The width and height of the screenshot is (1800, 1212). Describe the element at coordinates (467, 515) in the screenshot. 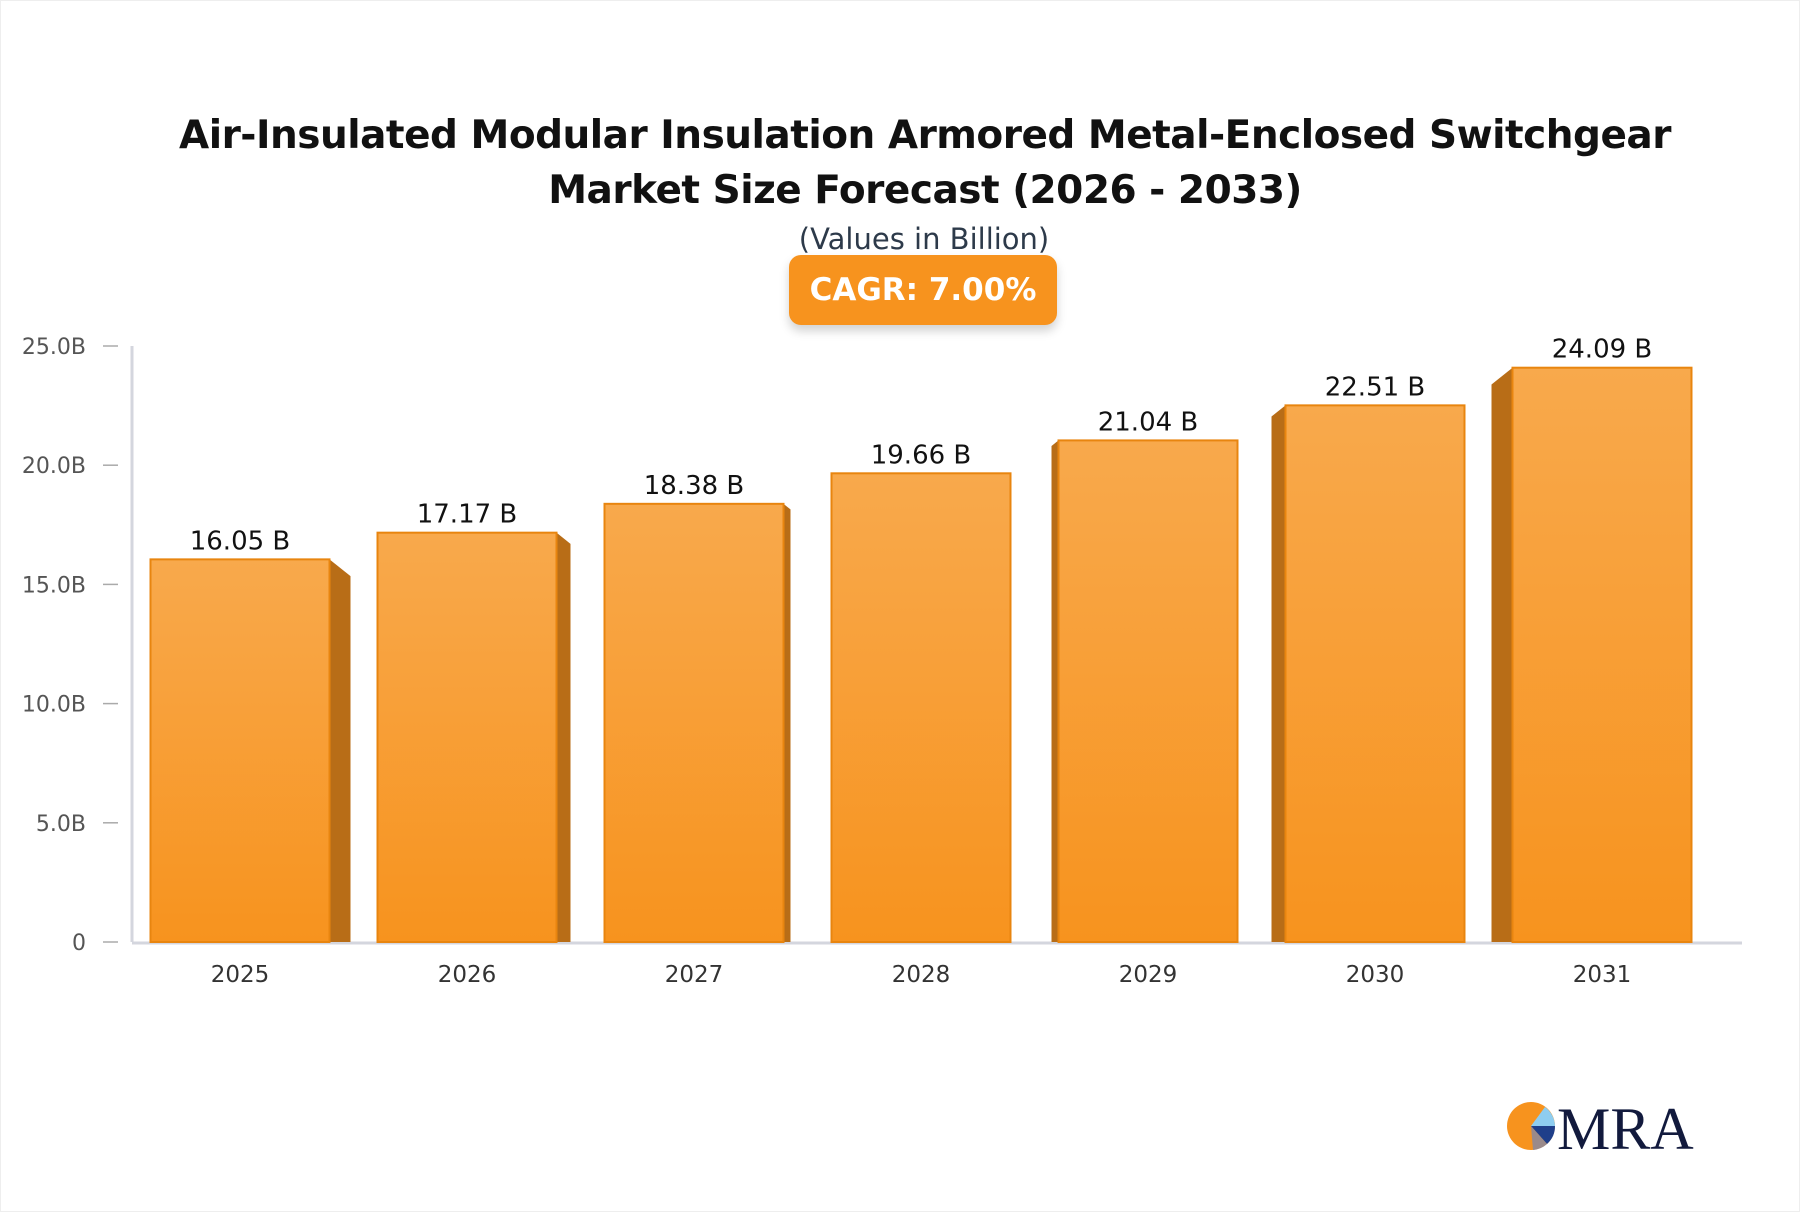

I see `data-label: 17.17 B` at that location.